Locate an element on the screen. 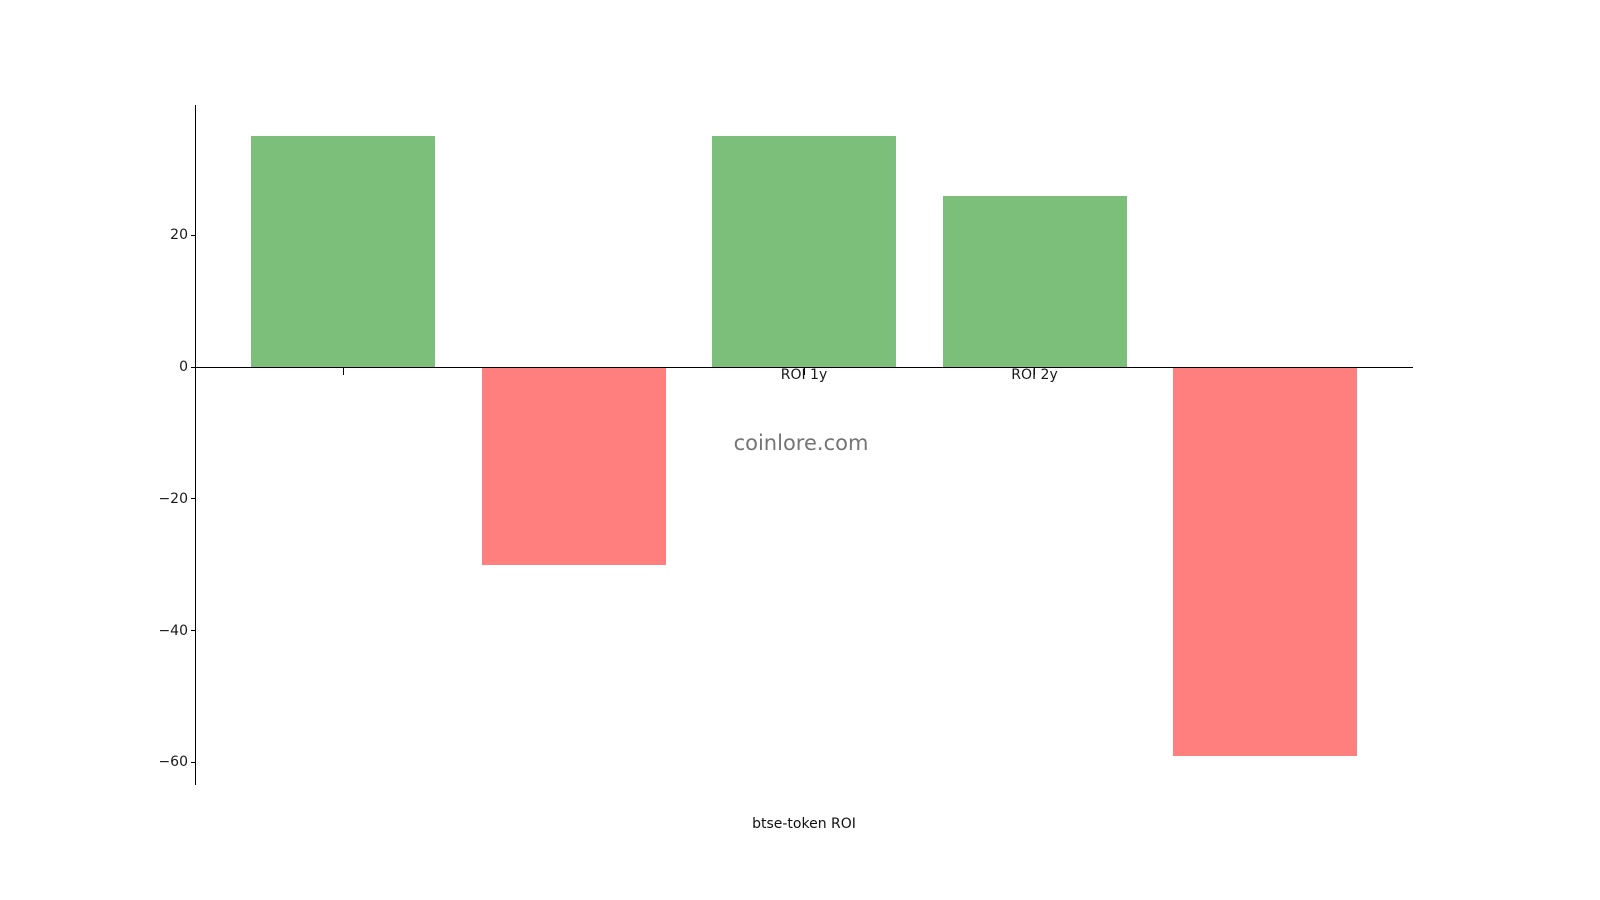  y-tick-label: −40 is located at coordinates (173, 630).